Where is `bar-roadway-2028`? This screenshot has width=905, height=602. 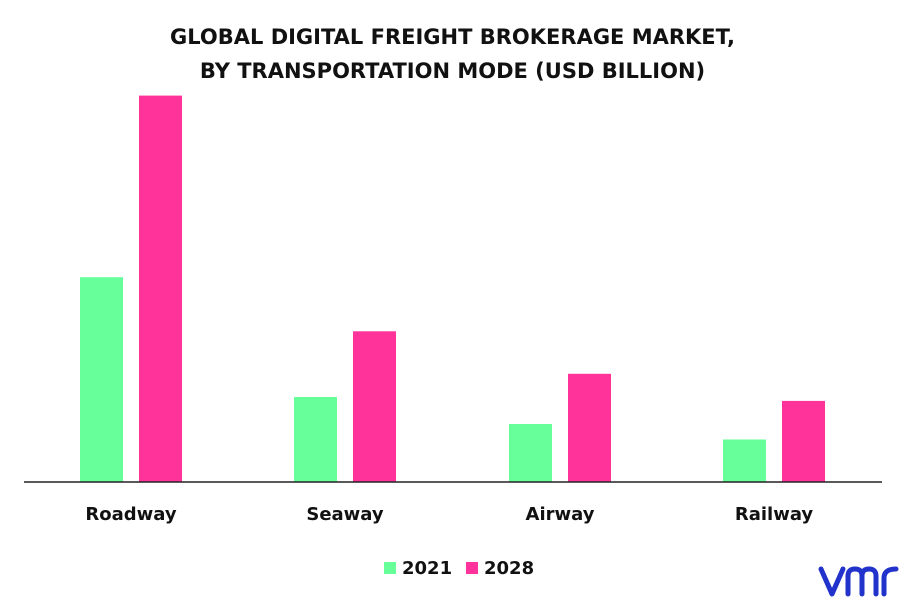
bar-roadway-2028 is located at coordinates (160, 288).